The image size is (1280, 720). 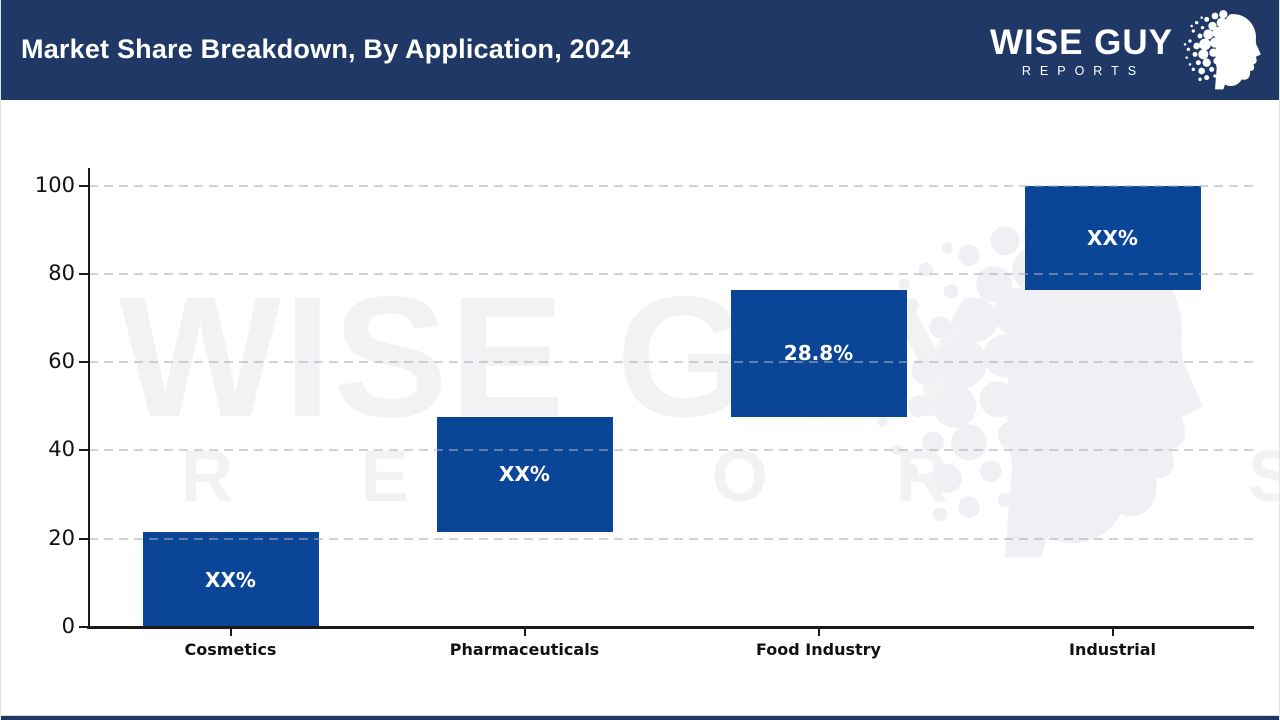 I want to click on bottom-hairline, so click(x=640, y=715).